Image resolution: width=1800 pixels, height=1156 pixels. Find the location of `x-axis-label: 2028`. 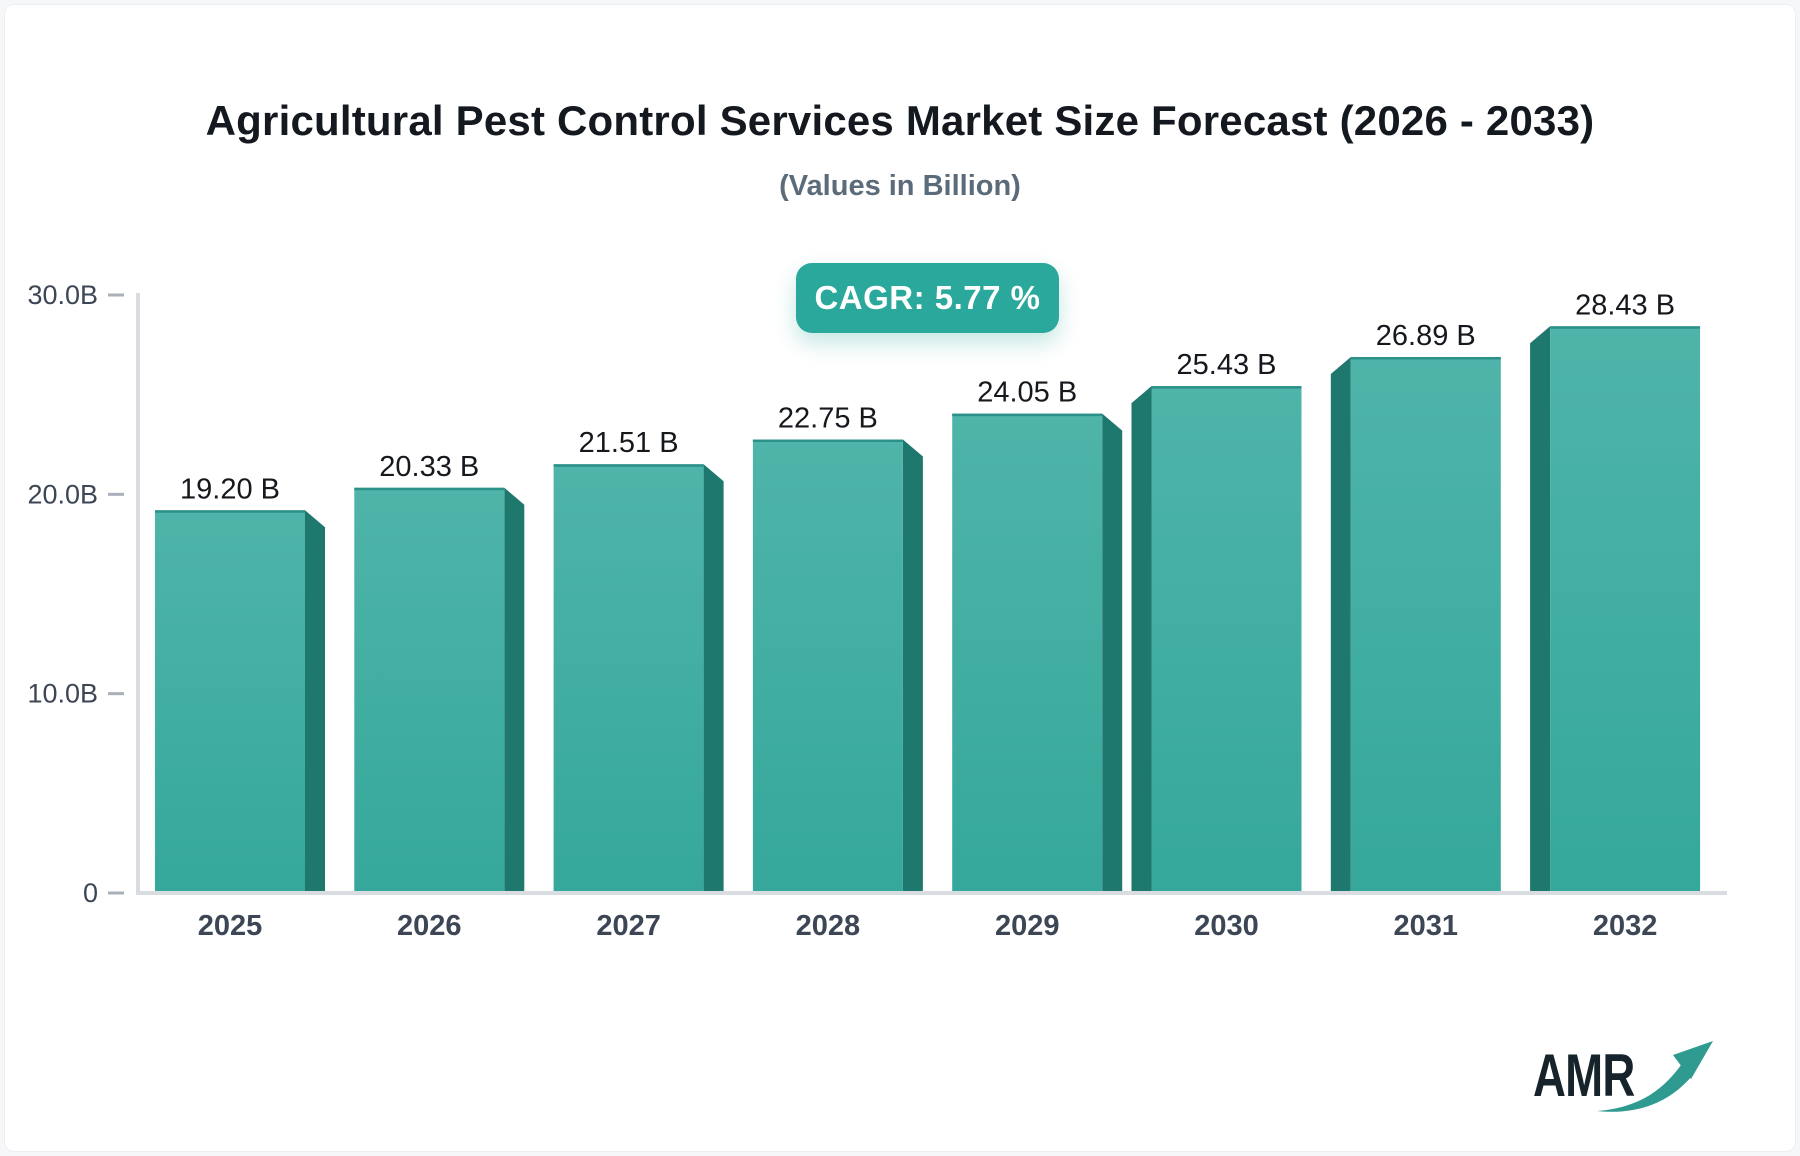

x-axis-label: 2028 is located at coordinates (828, 926).